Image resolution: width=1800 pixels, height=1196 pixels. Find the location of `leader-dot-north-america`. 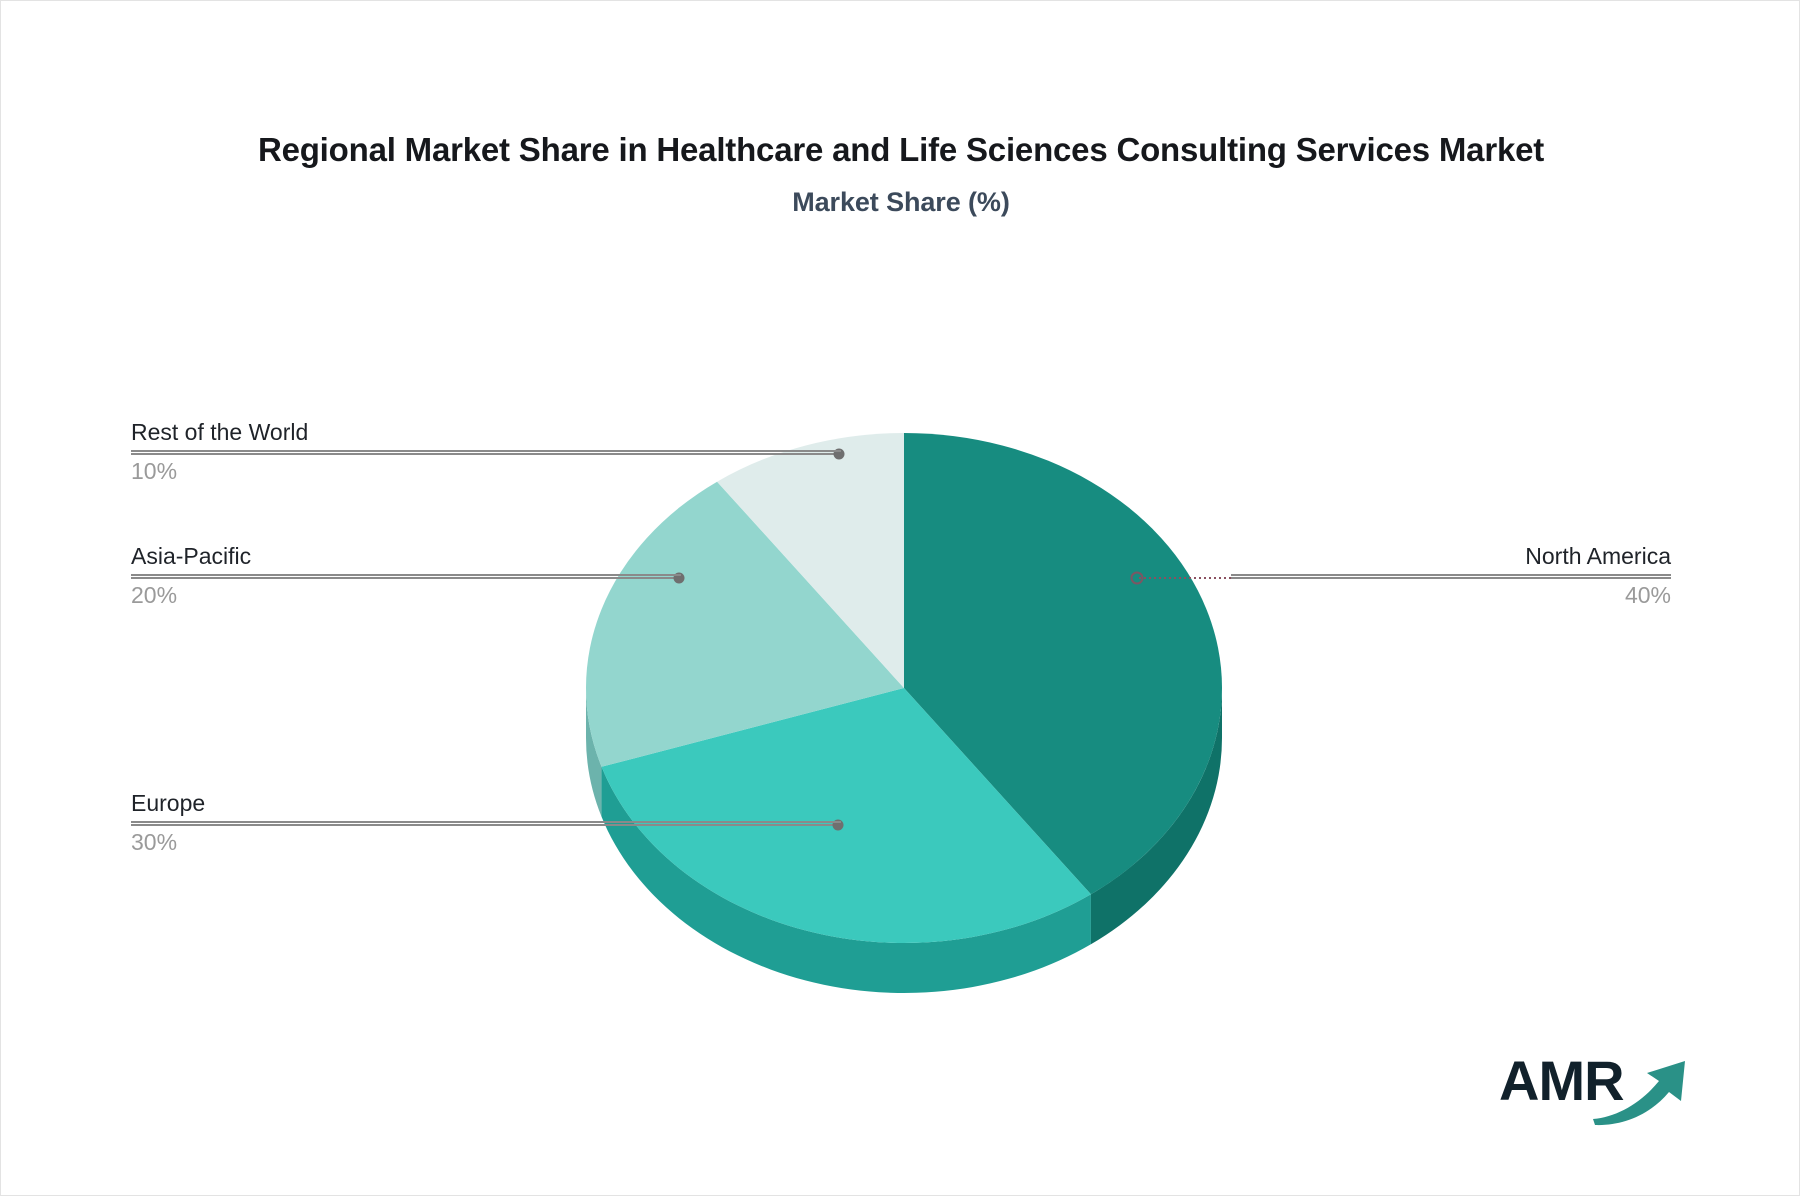

leader-dot-north-america is located at coordinates (1137, 578).